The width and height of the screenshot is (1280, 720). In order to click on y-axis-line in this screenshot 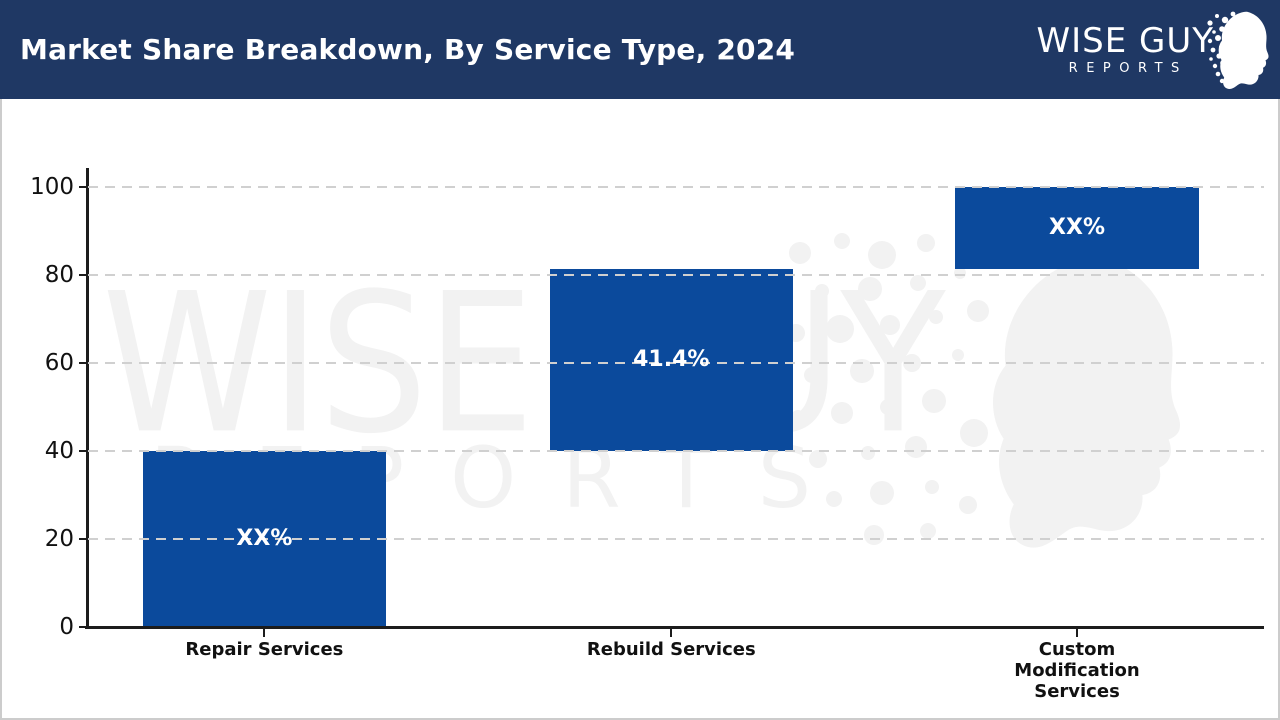, I will do `click(87, 398)`.